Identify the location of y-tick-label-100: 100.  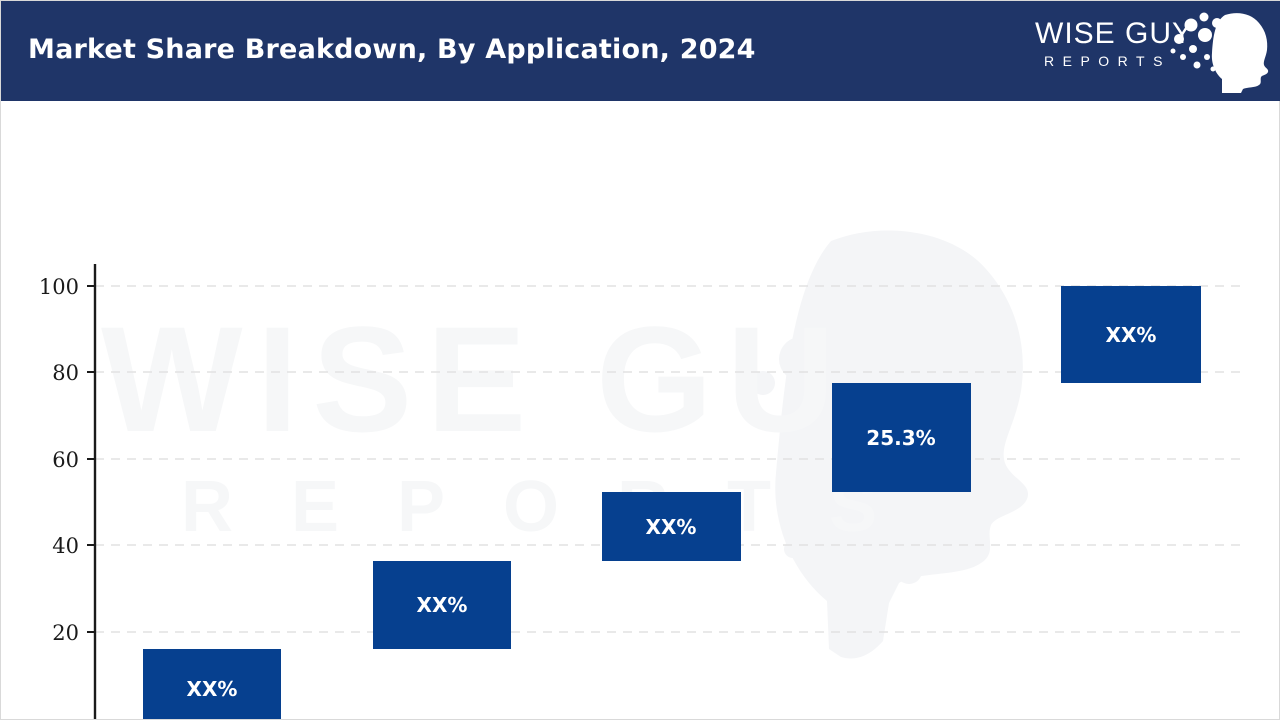
(59, 287).